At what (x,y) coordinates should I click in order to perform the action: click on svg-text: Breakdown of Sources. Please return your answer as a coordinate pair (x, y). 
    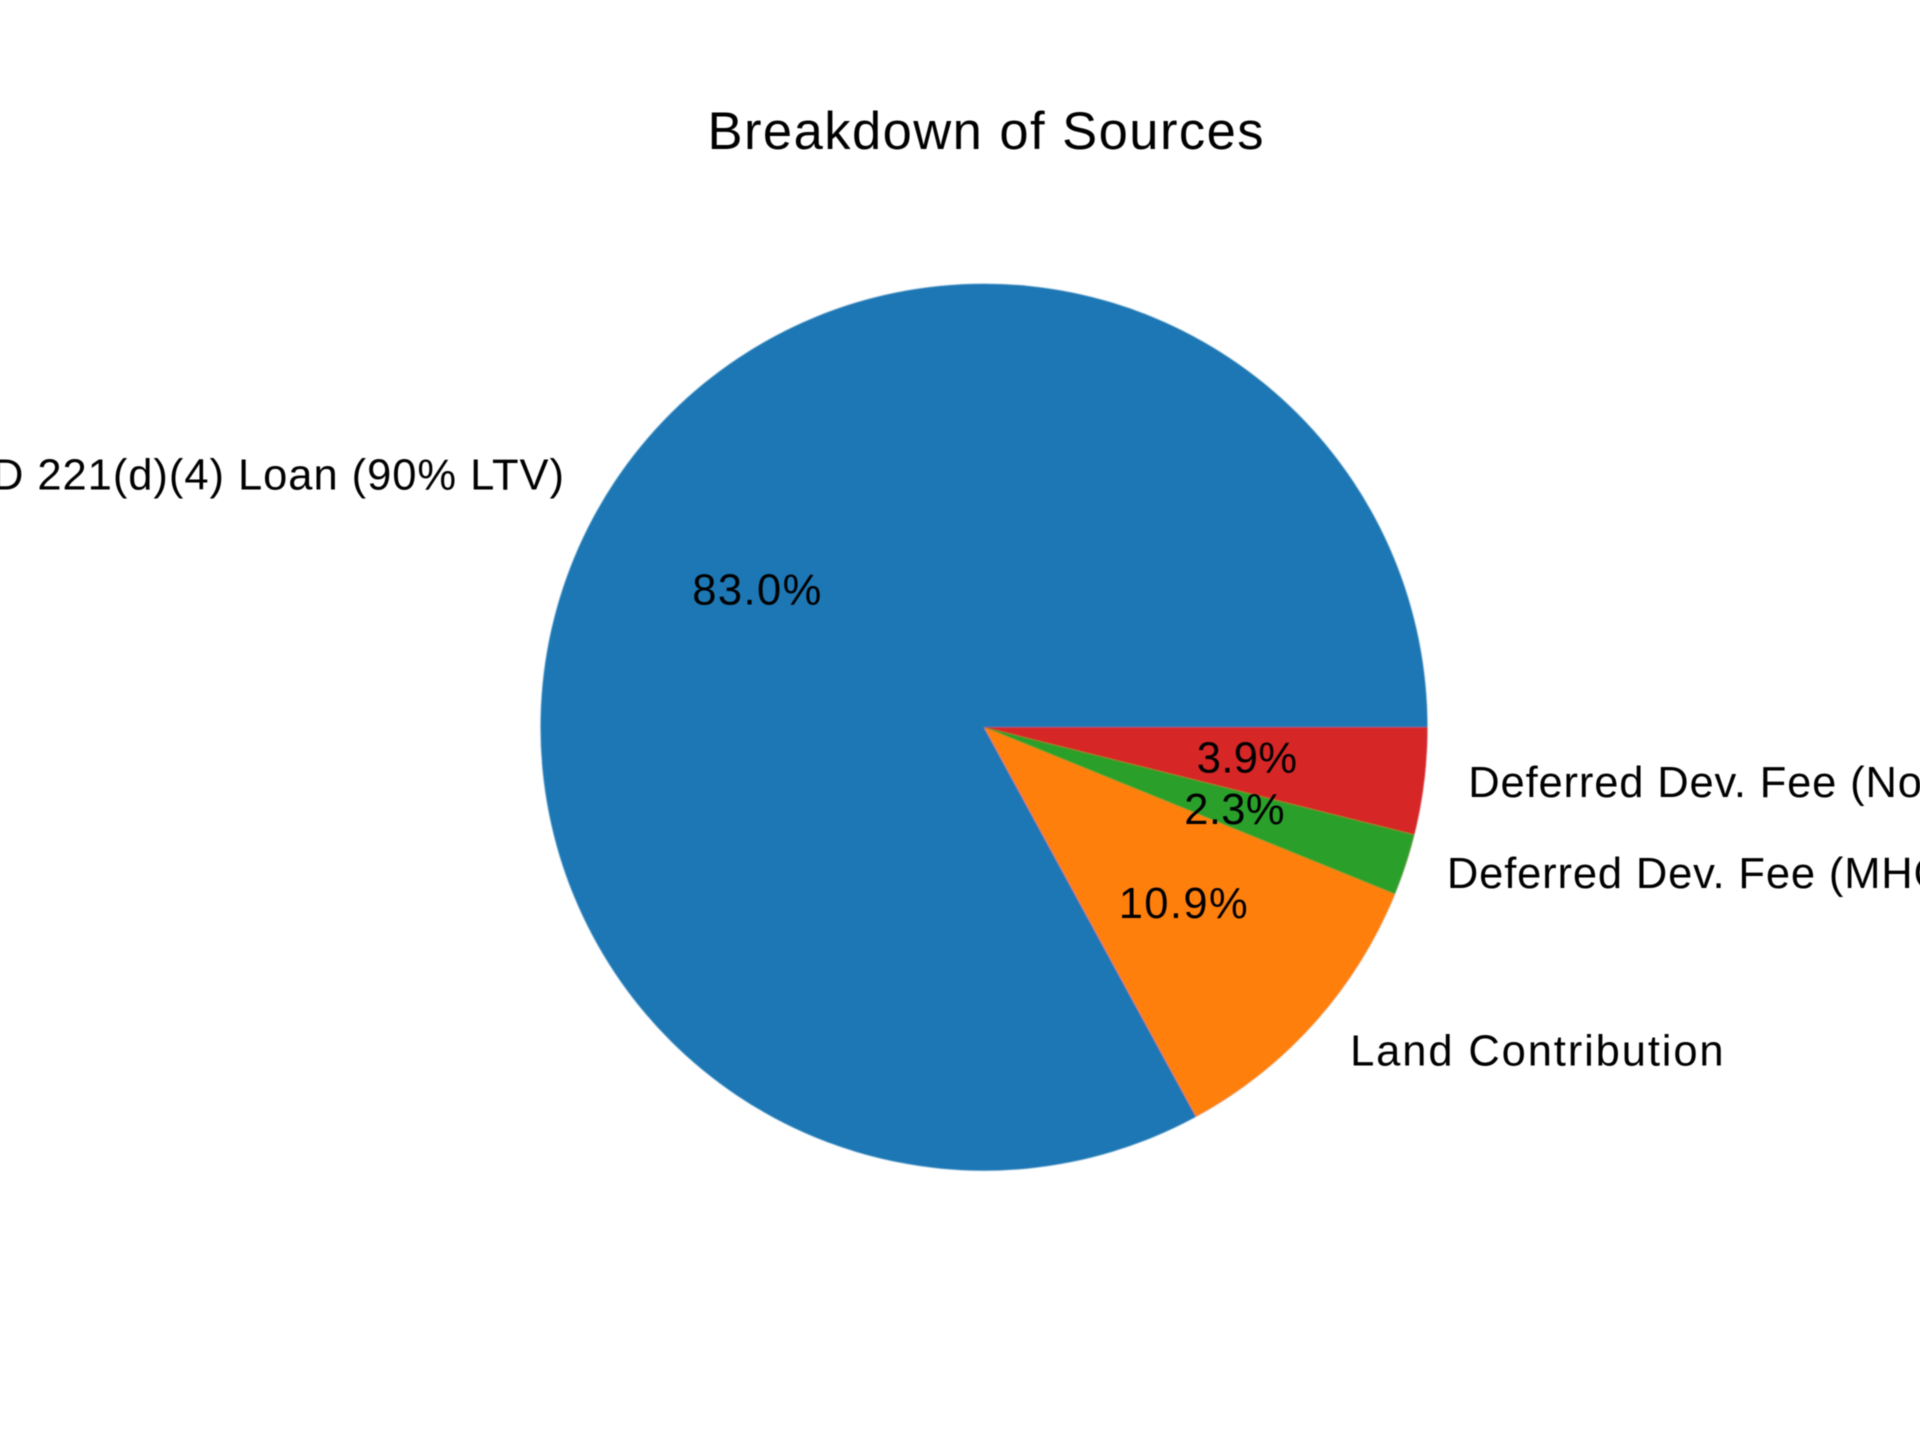
    Looking at the image, I should click on (986, 131).